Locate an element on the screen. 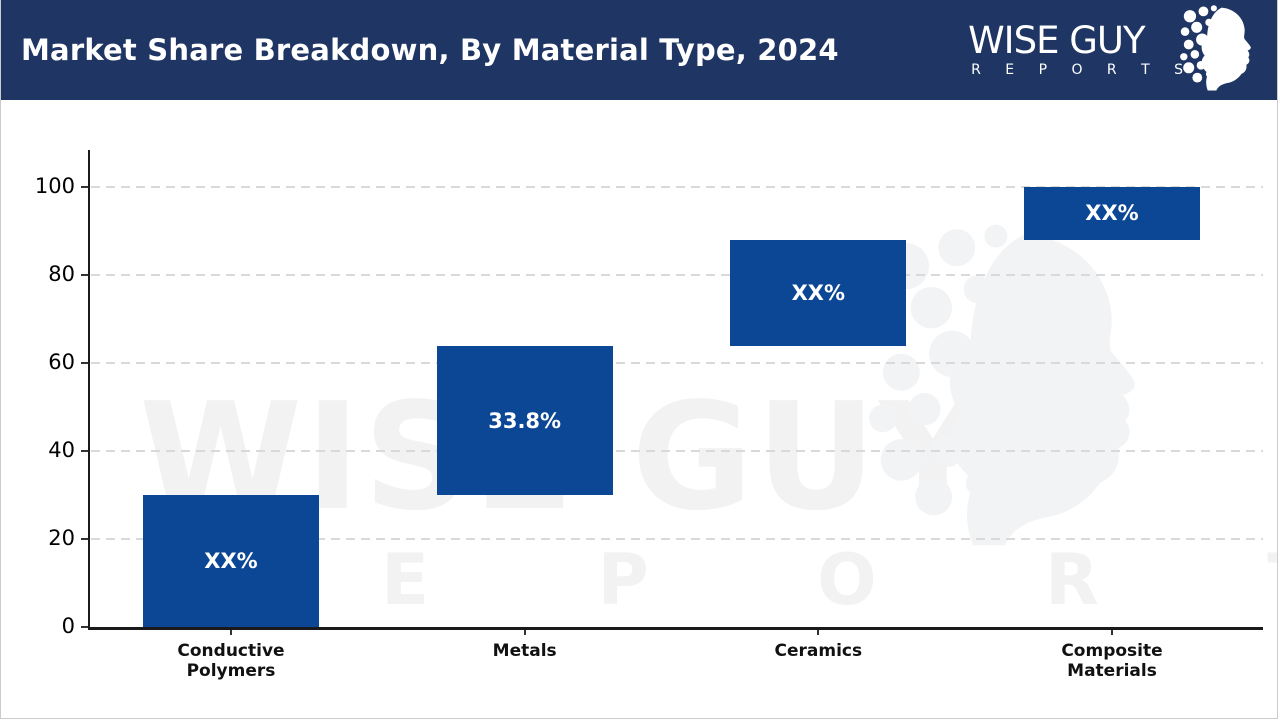 The width and height of the screenshot is (1280, 720). watermark-face-icon is located at coordinates (1002, 385).